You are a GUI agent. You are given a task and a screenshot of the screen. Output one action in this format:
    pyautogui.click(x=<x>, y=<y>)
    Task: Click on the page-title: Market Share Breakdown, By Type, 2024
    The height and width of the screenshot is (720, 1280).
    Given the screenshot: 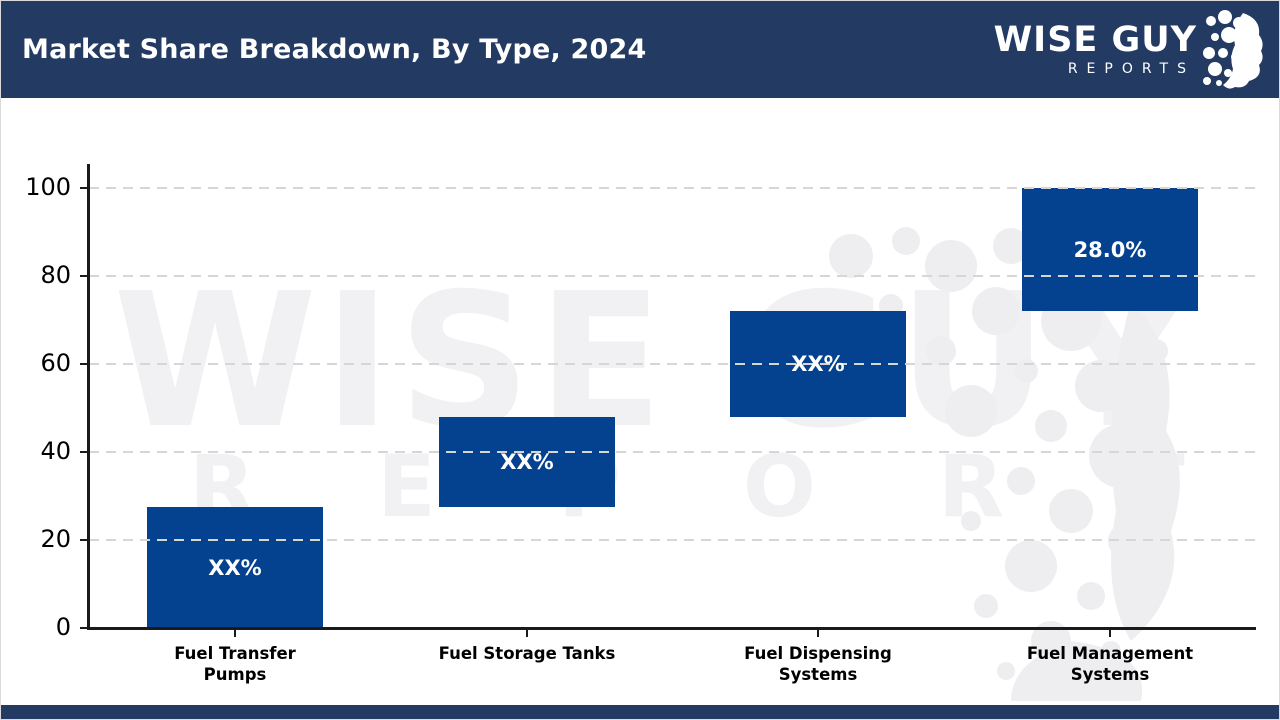 What is the action you would take?
    pyautogui.click(x=334, y=49)
    